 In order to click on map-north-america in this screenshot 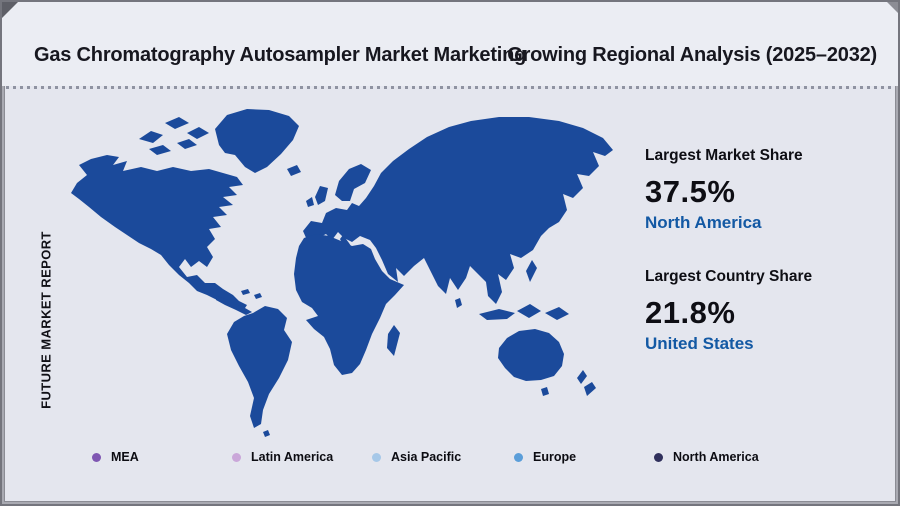, I will do `click(159, 233)`.